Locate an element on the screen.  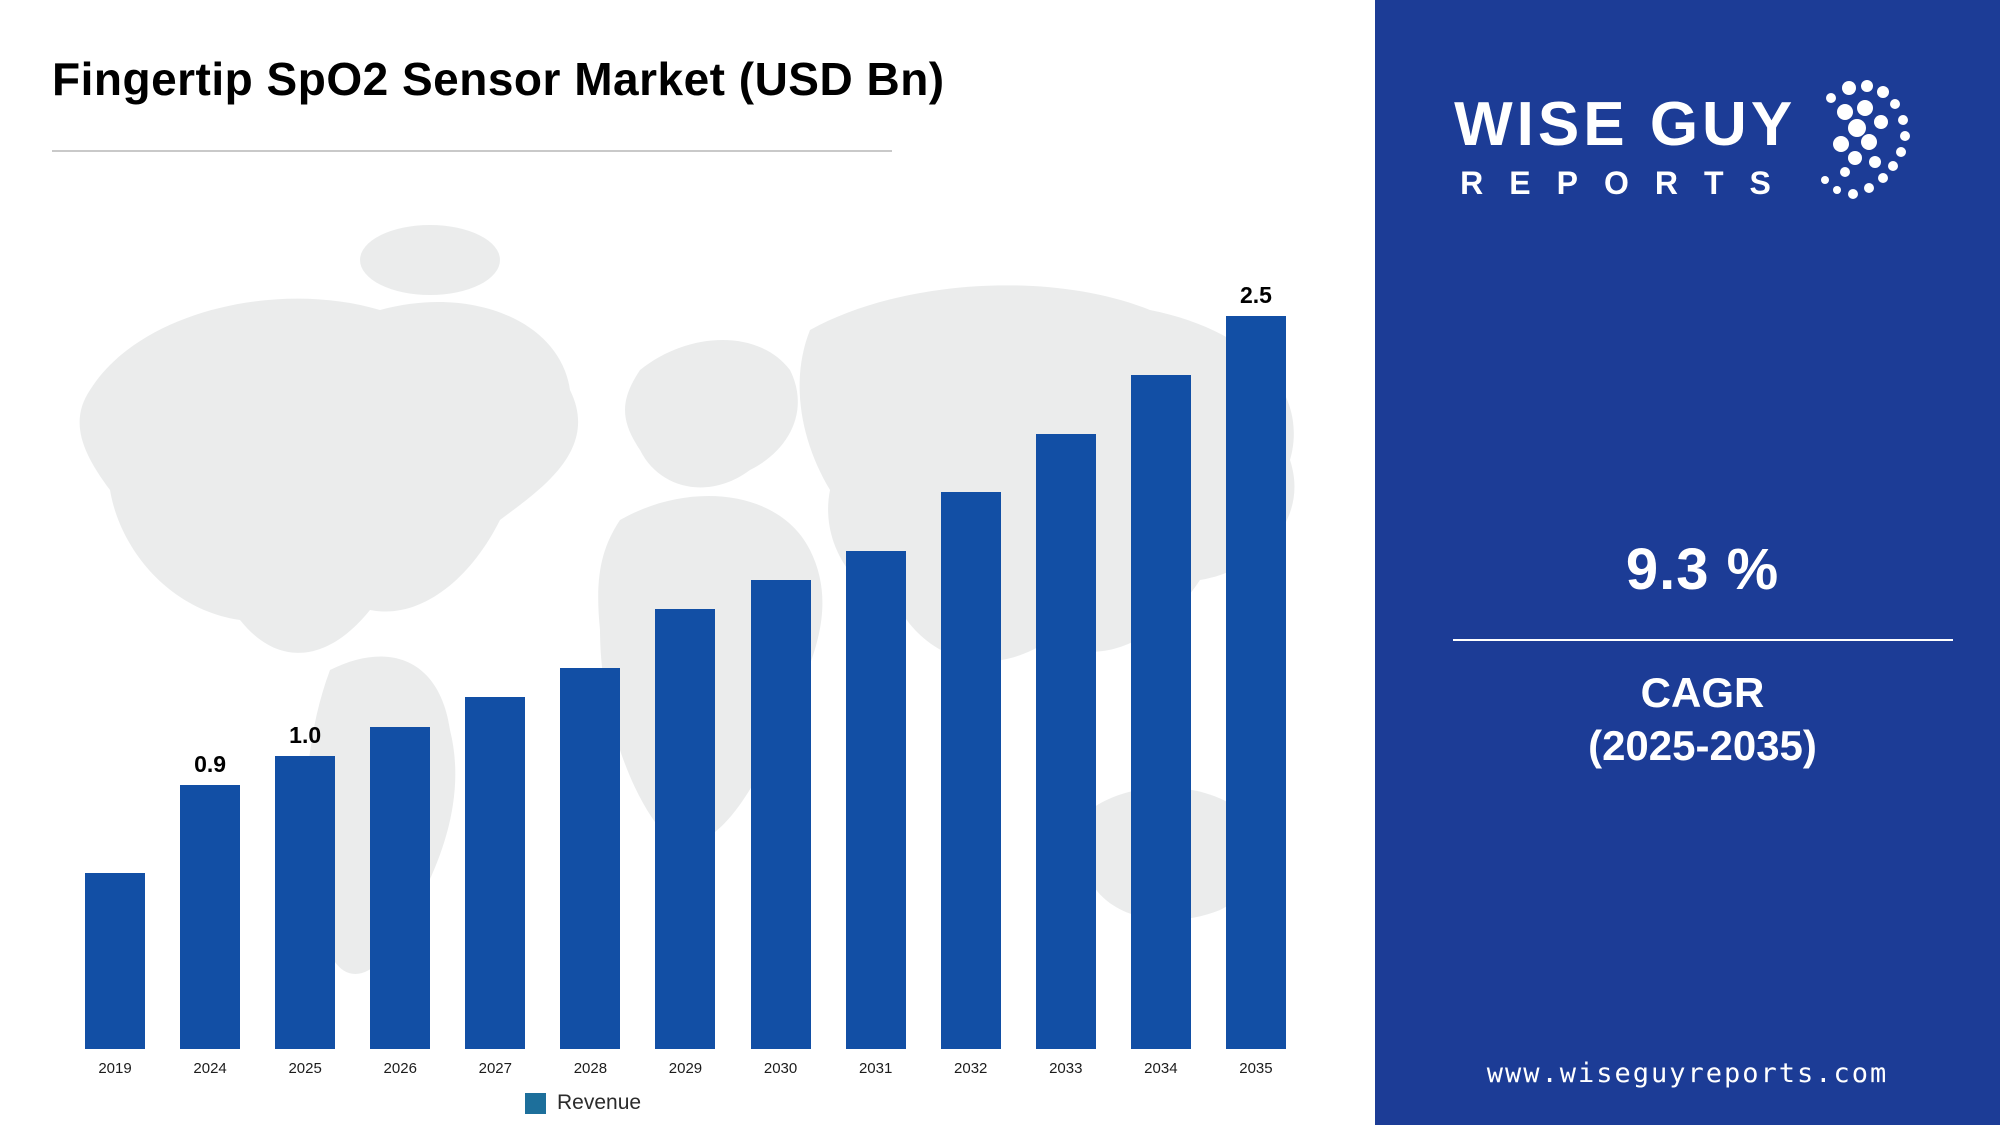
legend-swatch is located at coordinates (535, 1103).